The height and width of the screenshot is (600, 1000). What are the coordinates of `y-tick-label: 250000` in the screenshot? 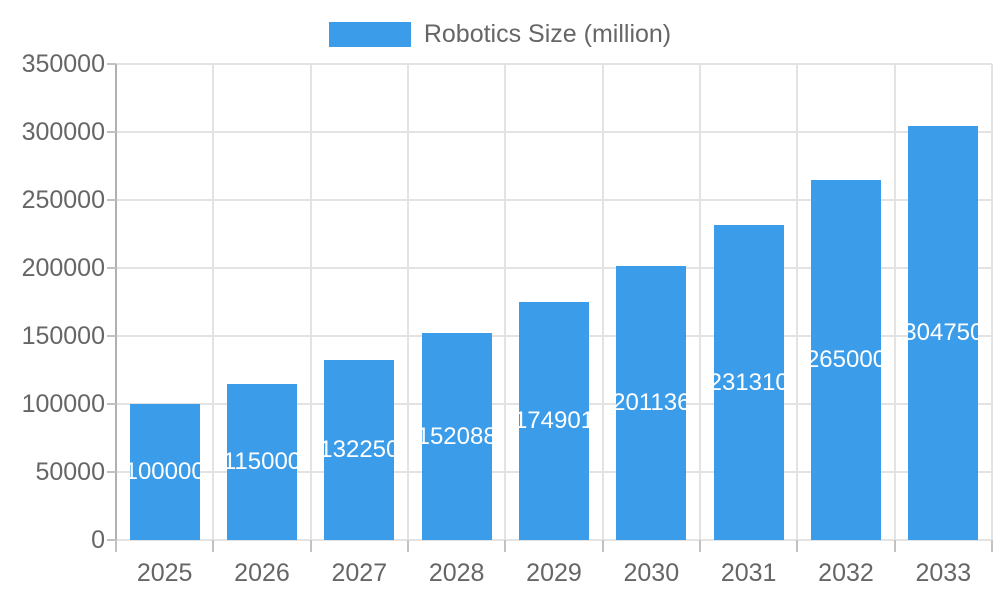 It's located at (63, 200).